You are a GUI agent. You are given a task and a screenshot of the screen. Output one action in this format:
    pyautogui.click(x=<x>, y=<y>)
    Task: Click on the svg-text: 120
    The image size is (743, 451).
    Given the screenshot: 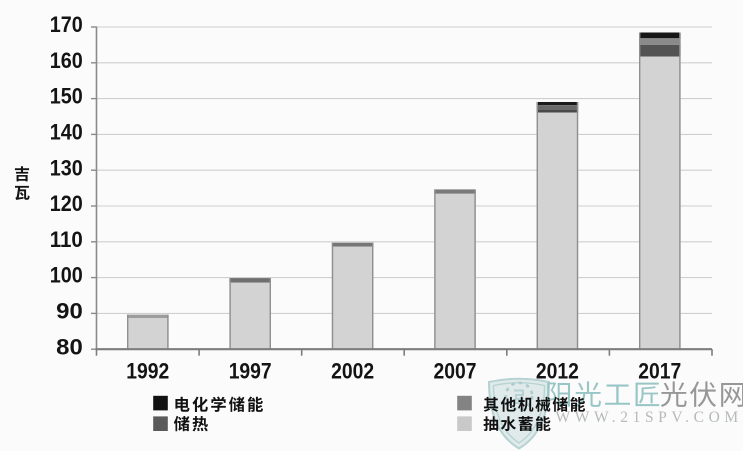 What is the action you would take?
    pyautogui.click(x=66, y=203)
    